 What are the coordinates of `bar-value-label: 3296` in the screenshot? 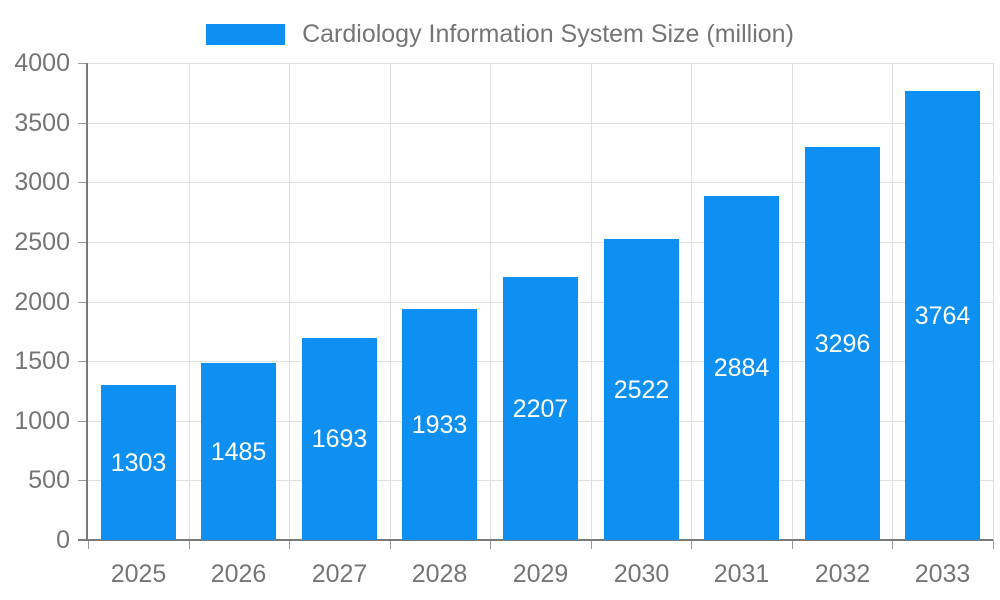 It's located at (842, 343).